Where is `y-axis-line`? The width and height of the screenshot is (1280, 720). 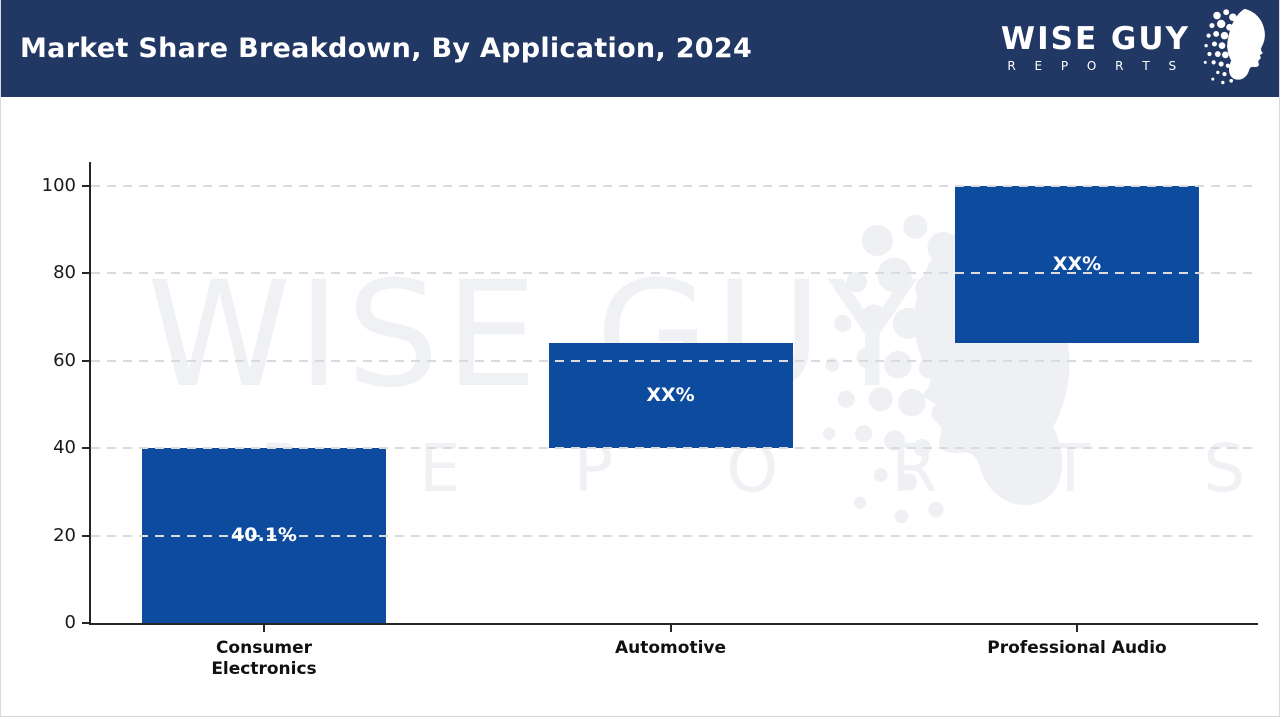
y-axis-line is located at coordinates (90, 393).